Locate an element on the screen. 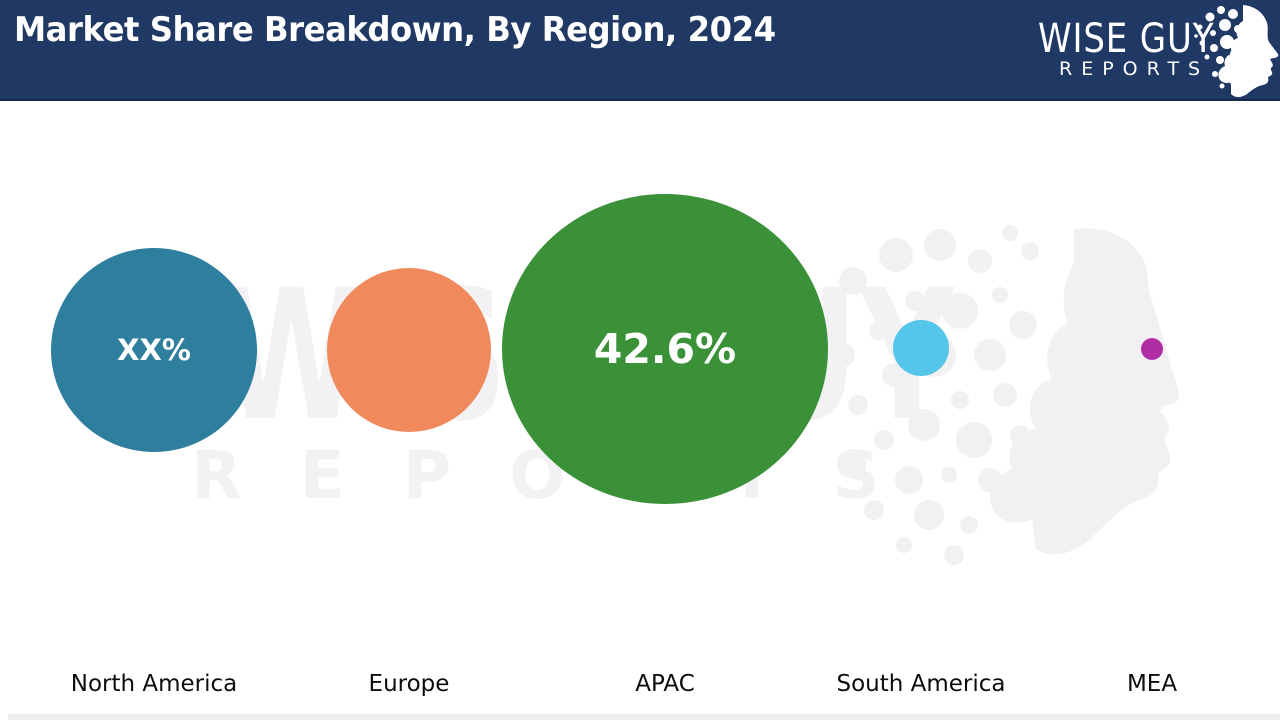 The height and width of the screenshot is (720, 1280). page-title: Market Share Breakdown, By Region, 2024 is located at coordinates (395, 30).